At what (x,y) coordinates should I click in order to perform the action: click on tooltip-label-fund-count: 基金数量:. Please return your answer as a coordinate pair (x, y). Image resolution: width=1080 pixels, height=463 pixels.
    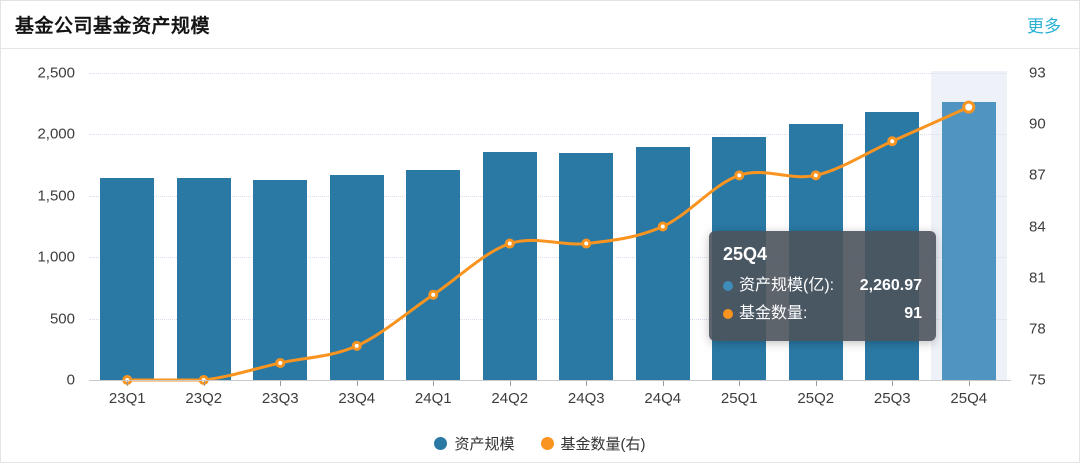
    Looking at the image, I should click on (773, 313).